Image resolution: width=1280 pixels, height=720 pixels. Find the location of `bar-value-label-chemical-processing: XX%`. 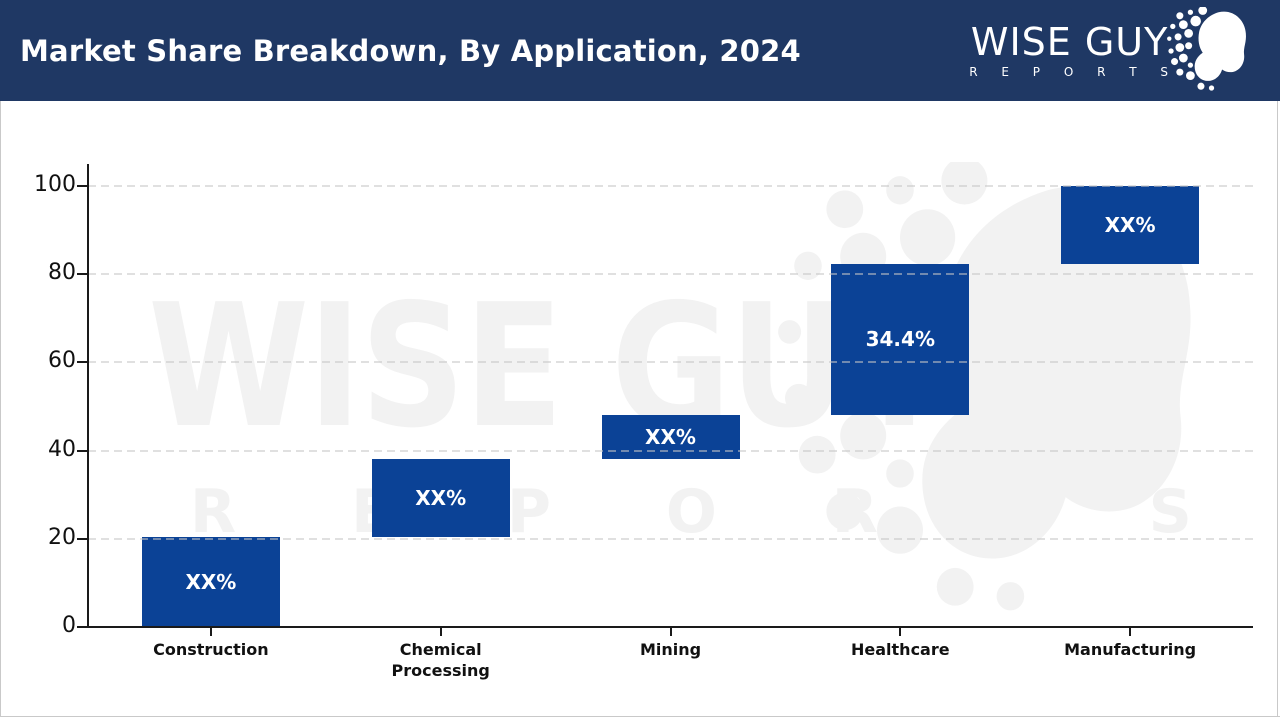

bar-value-label-chemical-processing: XX% is located at coordinates (441, 498).